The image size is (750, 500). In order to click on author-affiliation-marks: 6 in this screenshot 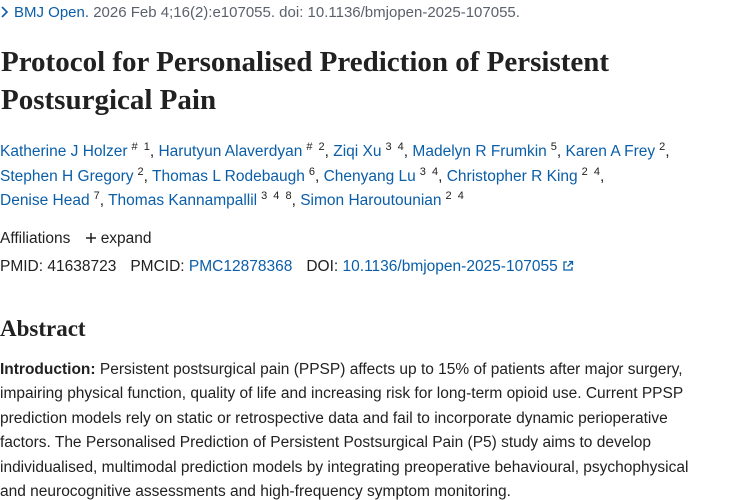, I will do `click(311, 171)`.